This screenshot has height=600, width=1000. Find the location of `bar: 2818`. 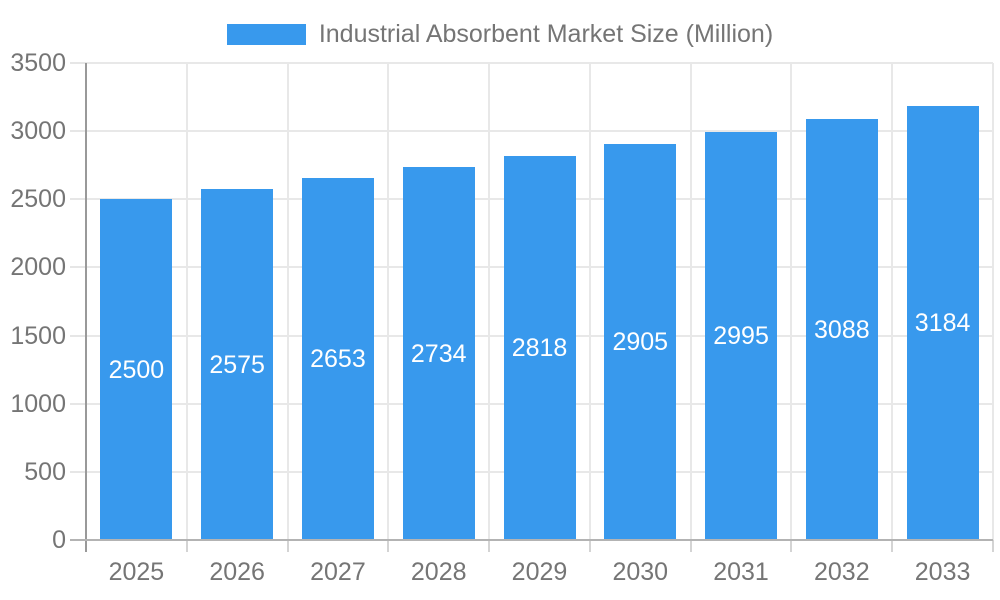

bar: 2818 is located at coordinates (539, 347).